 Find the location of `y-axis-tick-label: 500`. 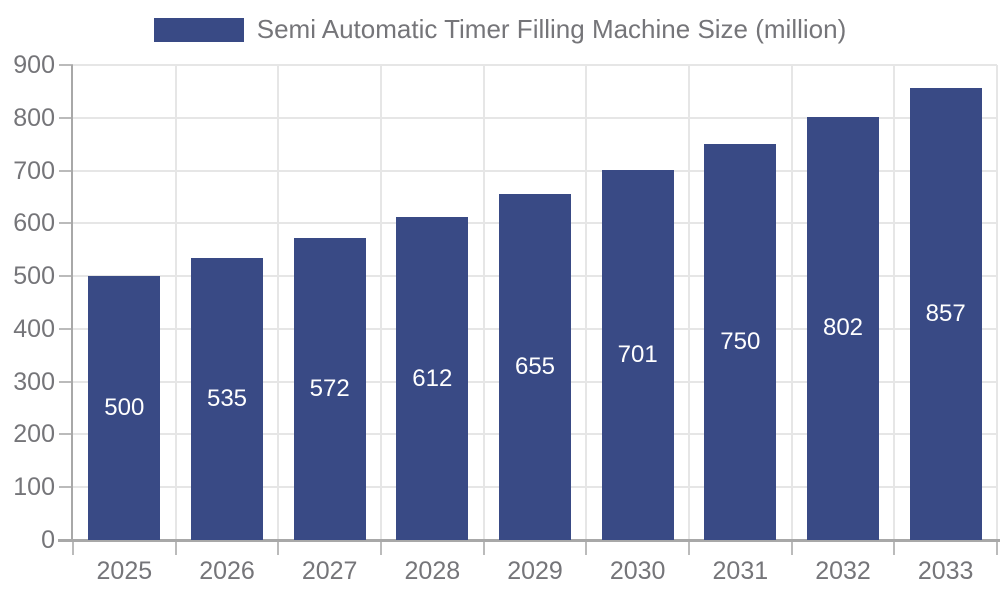

y-axis-tick-label: 500 is located at coordinates (34, 276).